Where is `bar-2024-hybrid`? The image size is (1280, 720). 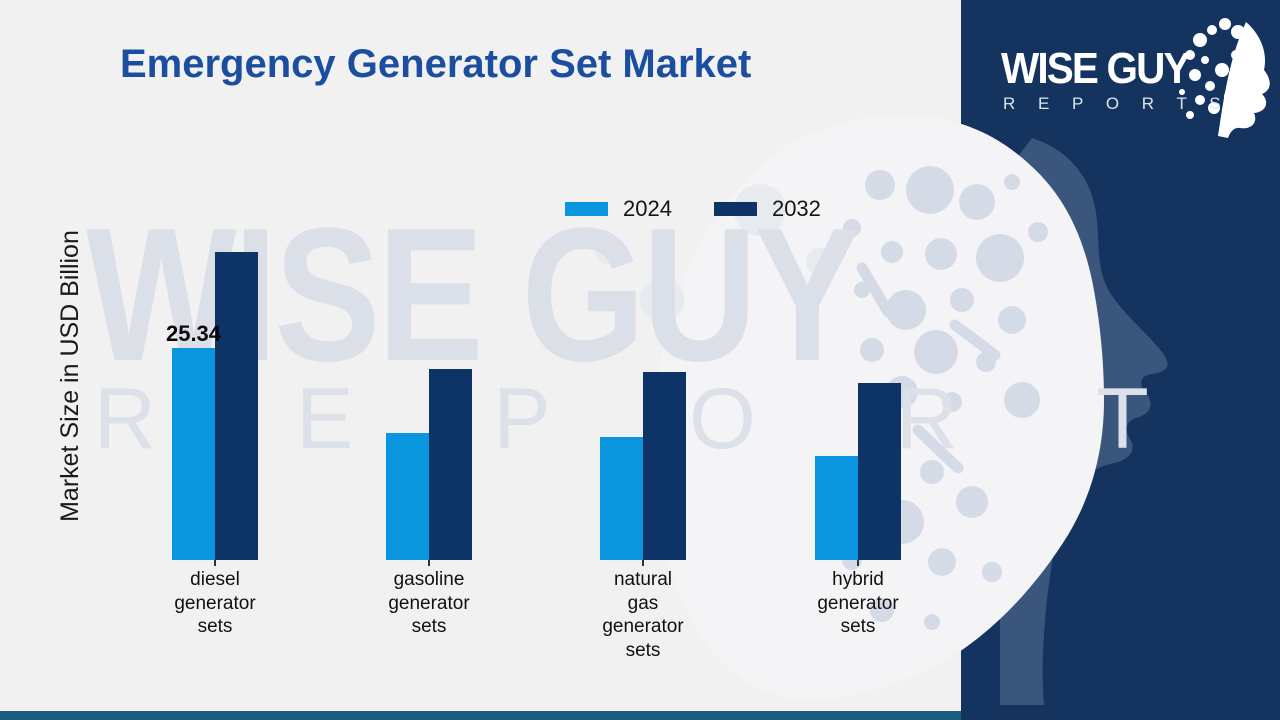
bar-2024-hybrid is located at coordinates (836, 508).